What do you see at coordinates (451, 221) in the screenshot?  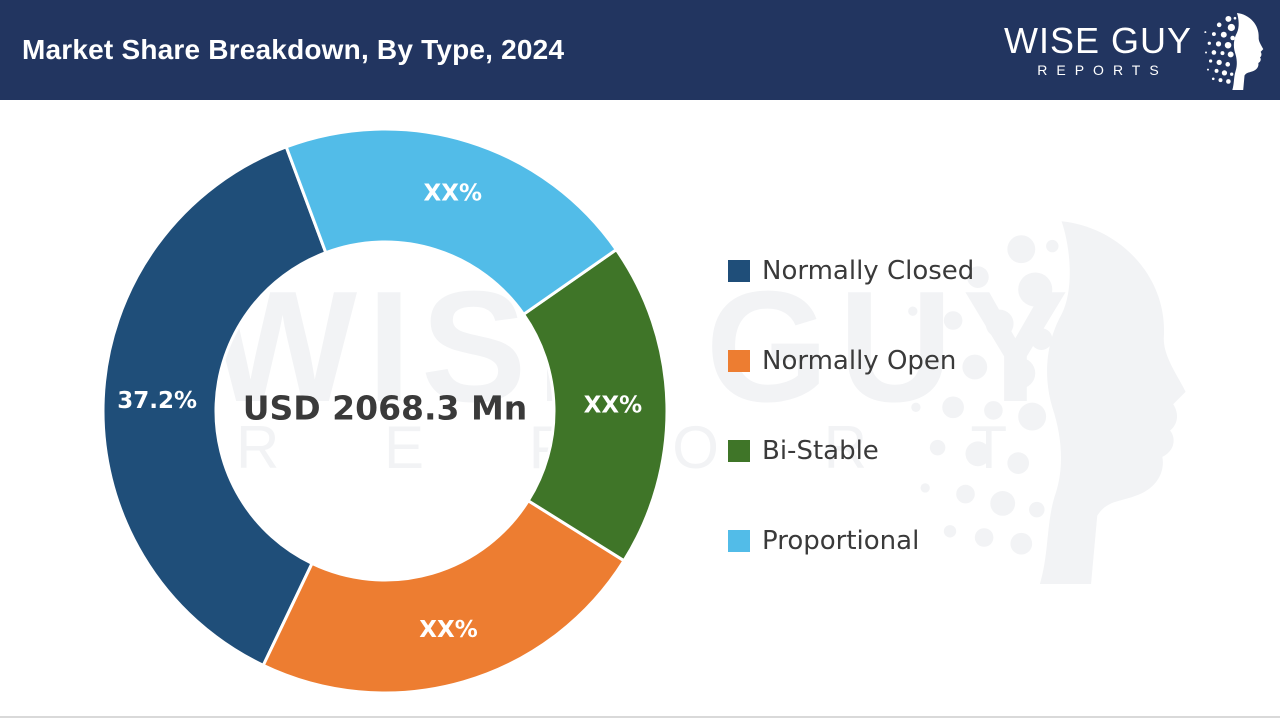 I see `donut-segment-proportional` at bounding box center [451, 221].